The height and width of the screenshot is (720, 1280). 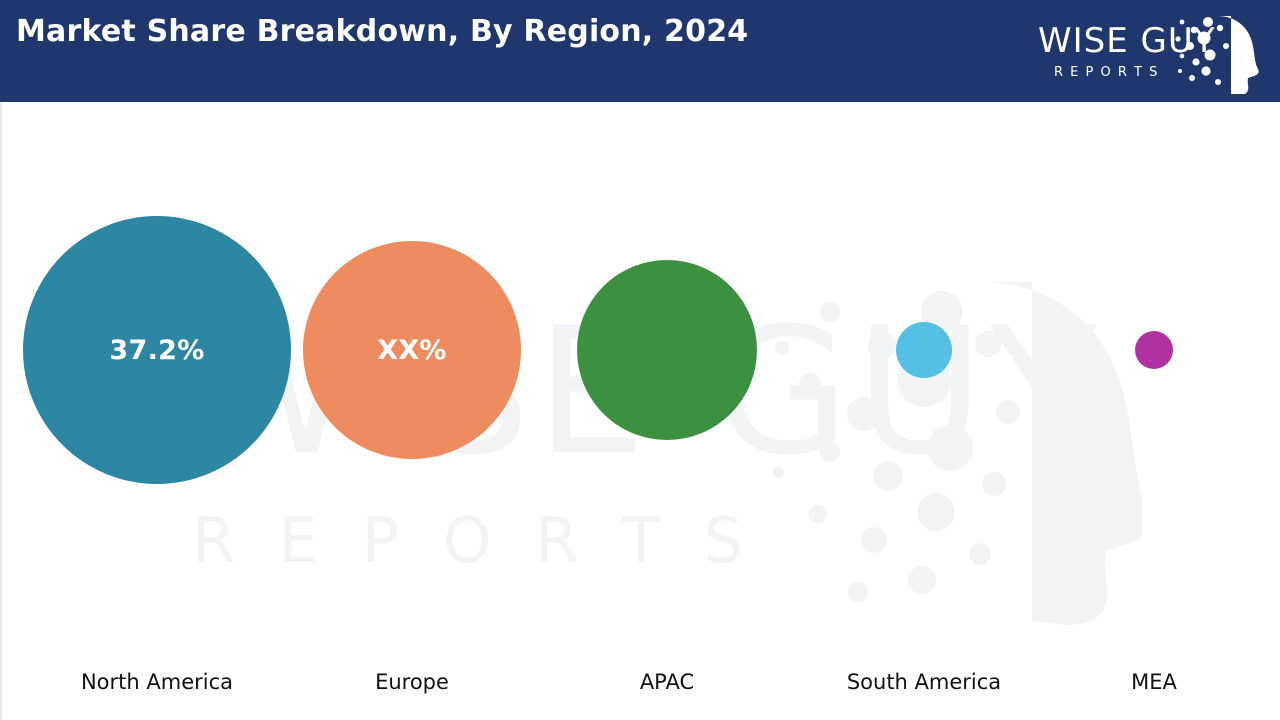 I want to click on axis-label-mea: MEA, so click(x=1154, y=682).